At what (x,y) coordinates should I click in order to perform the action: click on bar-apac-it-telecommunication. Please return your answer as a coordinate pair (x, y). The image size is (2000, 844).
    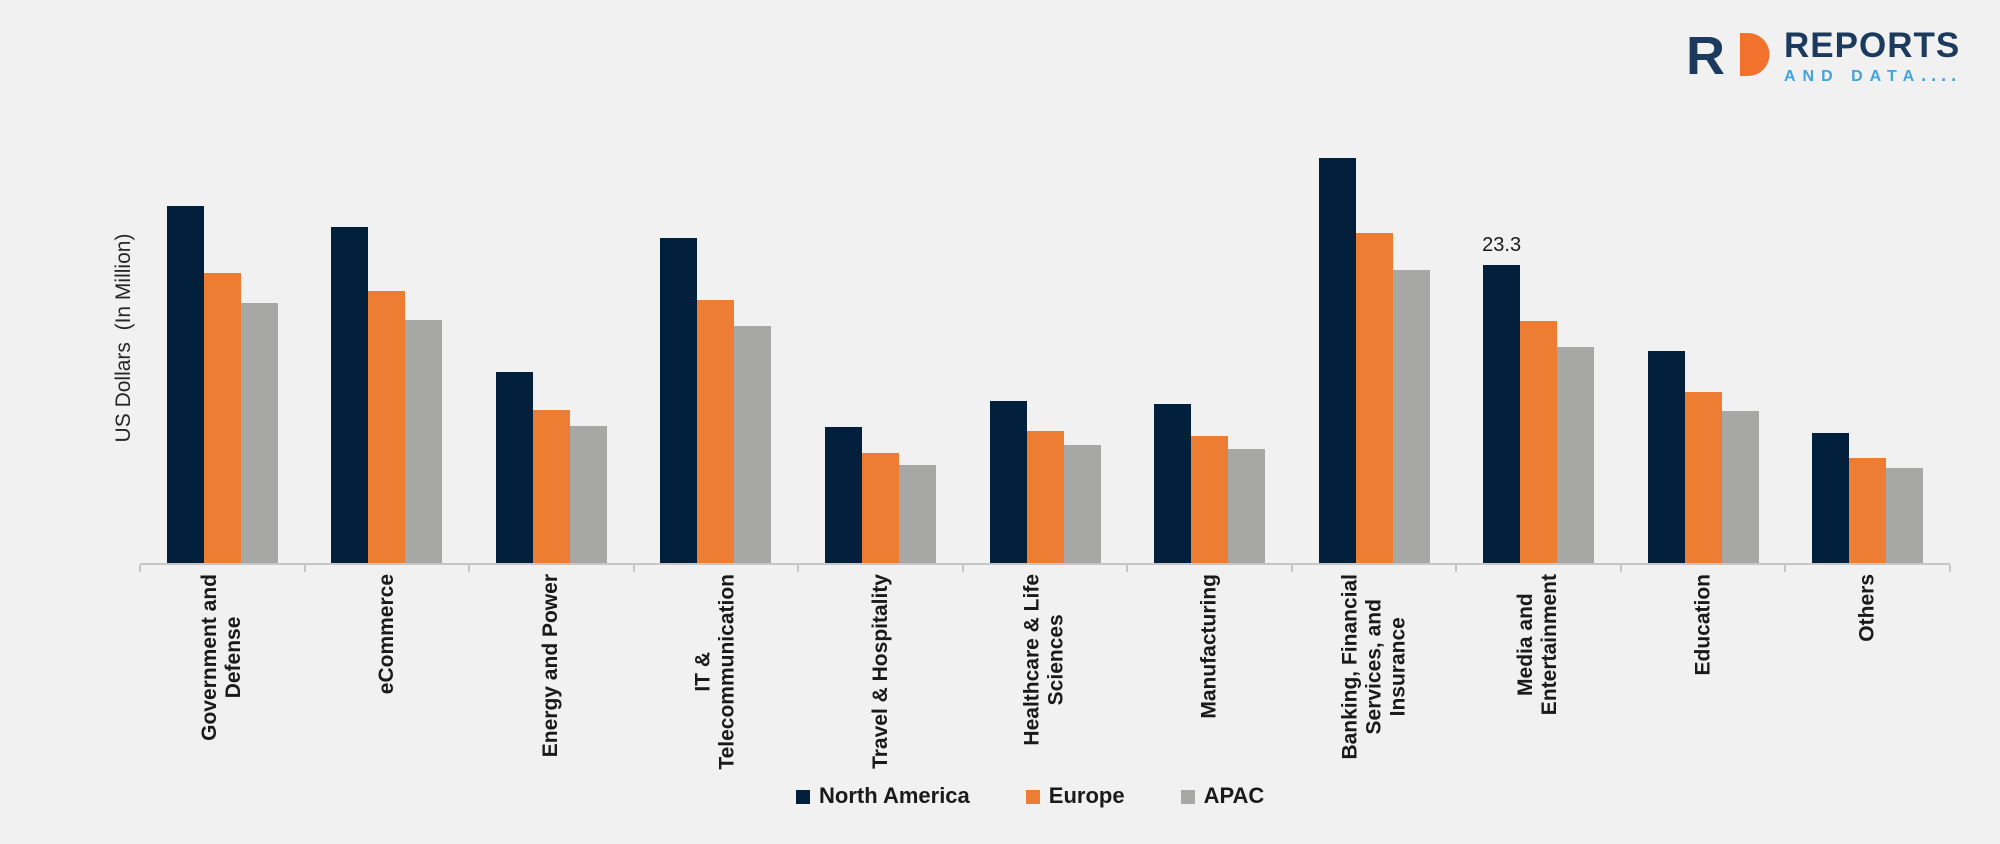
    Looking at the image, I should click on (753, 444).